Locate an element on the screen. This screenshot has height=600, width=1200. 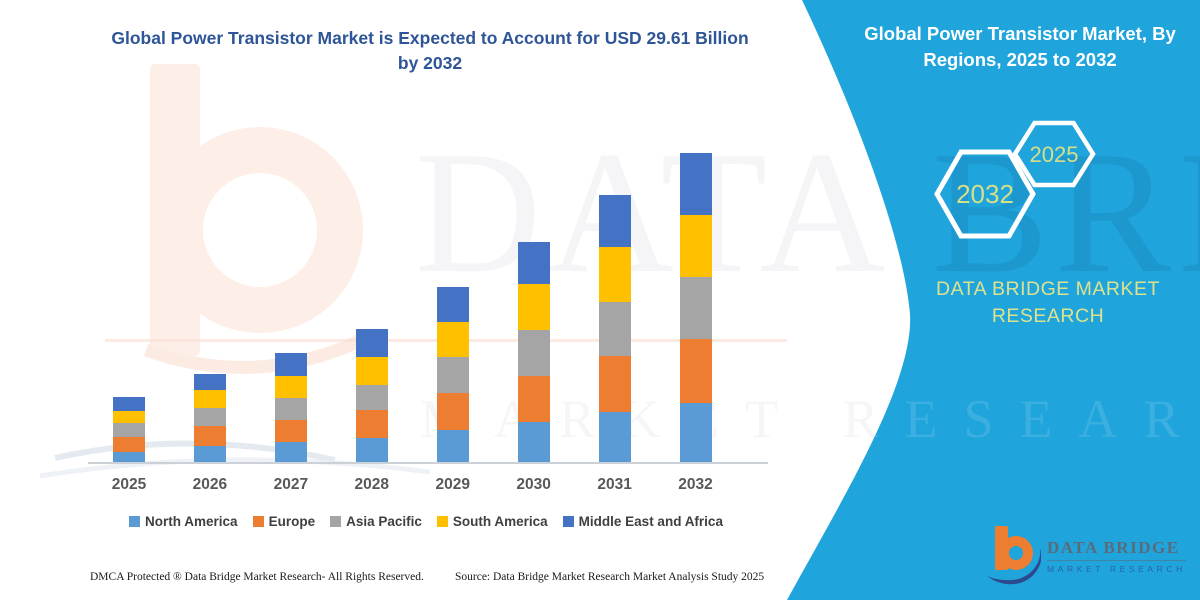
legend-label-north-america: North America is located at coordinates (191, 521).